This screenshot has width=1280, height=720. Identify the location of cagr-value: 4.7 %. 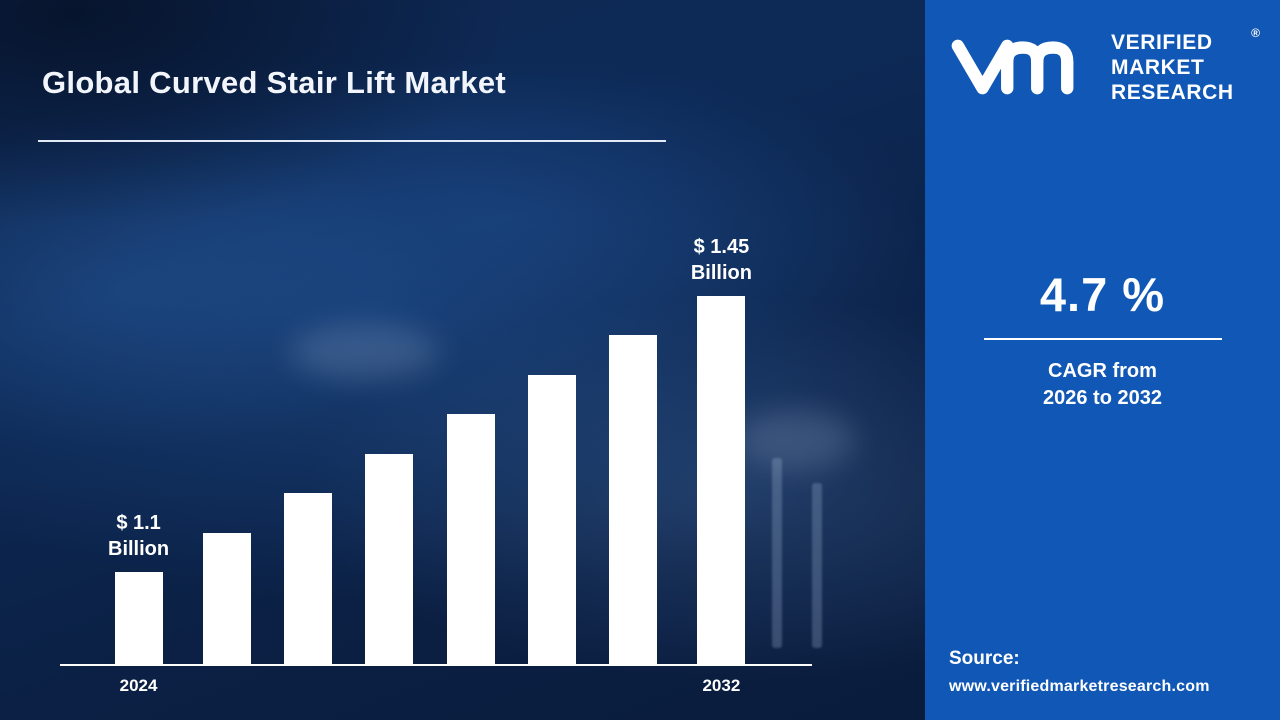
(1102, 294).